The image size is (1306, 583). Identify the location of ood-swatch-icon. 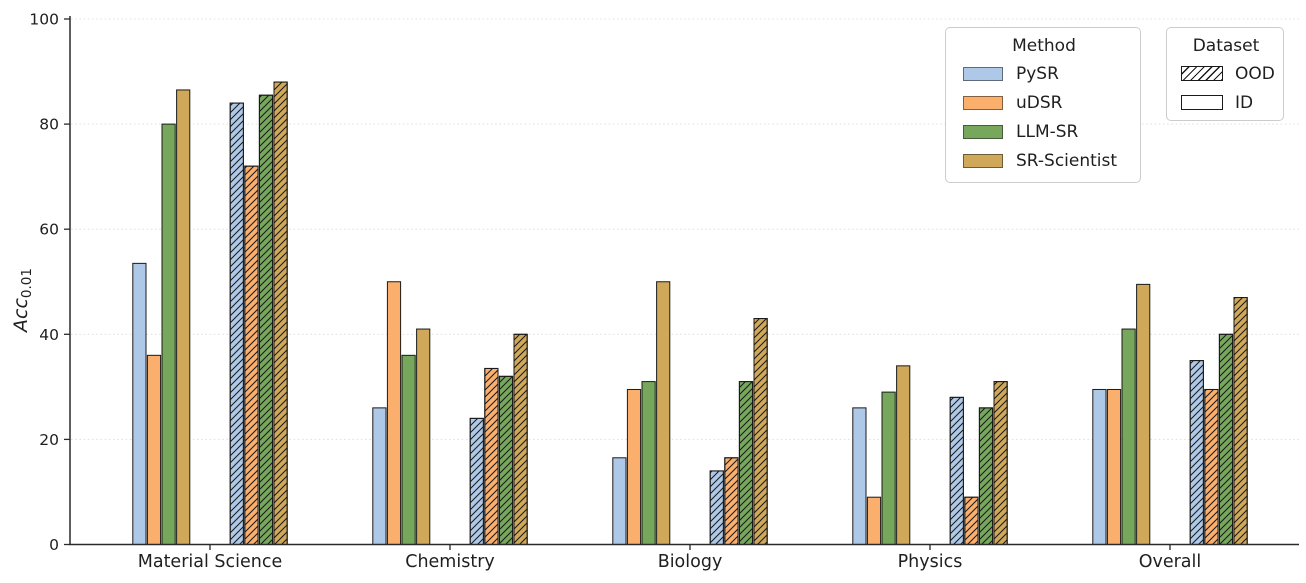
(1202, 73).